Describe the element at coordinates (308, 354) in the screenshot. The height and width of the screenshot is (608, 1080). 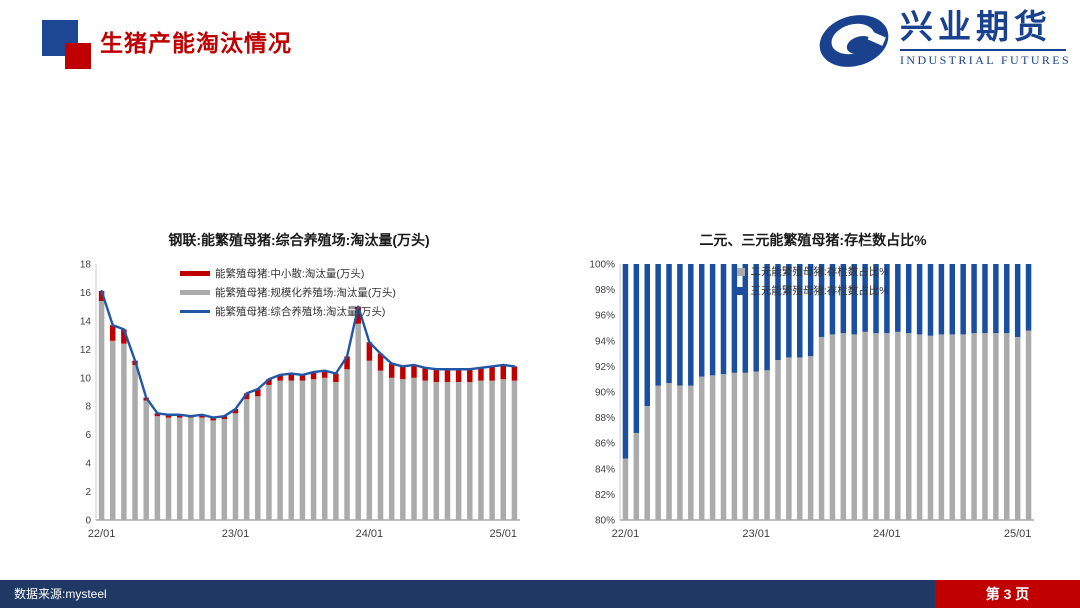
I see `line-series` at that location.